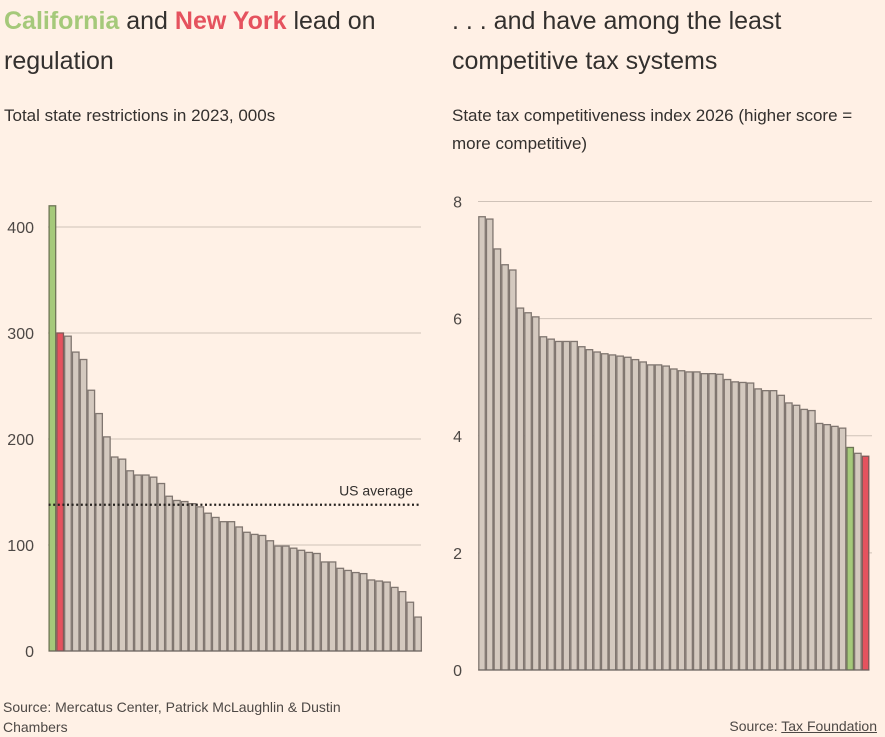 Image resolution: width=885 pixels, height=737 pixels. I want to click on y-tick-label: 400, so click(20, 228).